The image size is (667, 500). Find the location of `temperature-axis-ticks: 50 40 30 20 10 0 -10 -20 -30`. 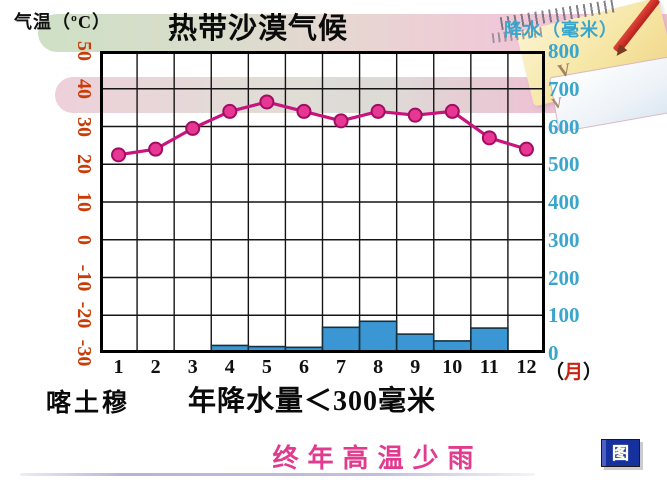

temperature-axis-ticks: 50 40 30 20 10 0 -10 -20 -30 is located at coordinates (84, 203).